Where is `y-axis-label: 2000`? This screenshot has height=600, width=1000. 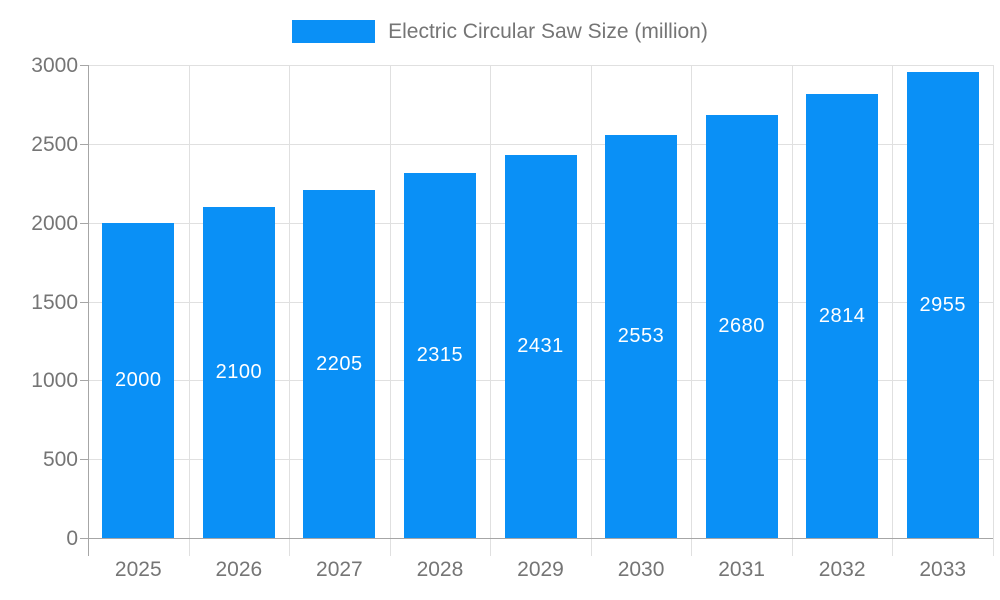 y-axis-label: 2000 is located at coordinates (54, 223).